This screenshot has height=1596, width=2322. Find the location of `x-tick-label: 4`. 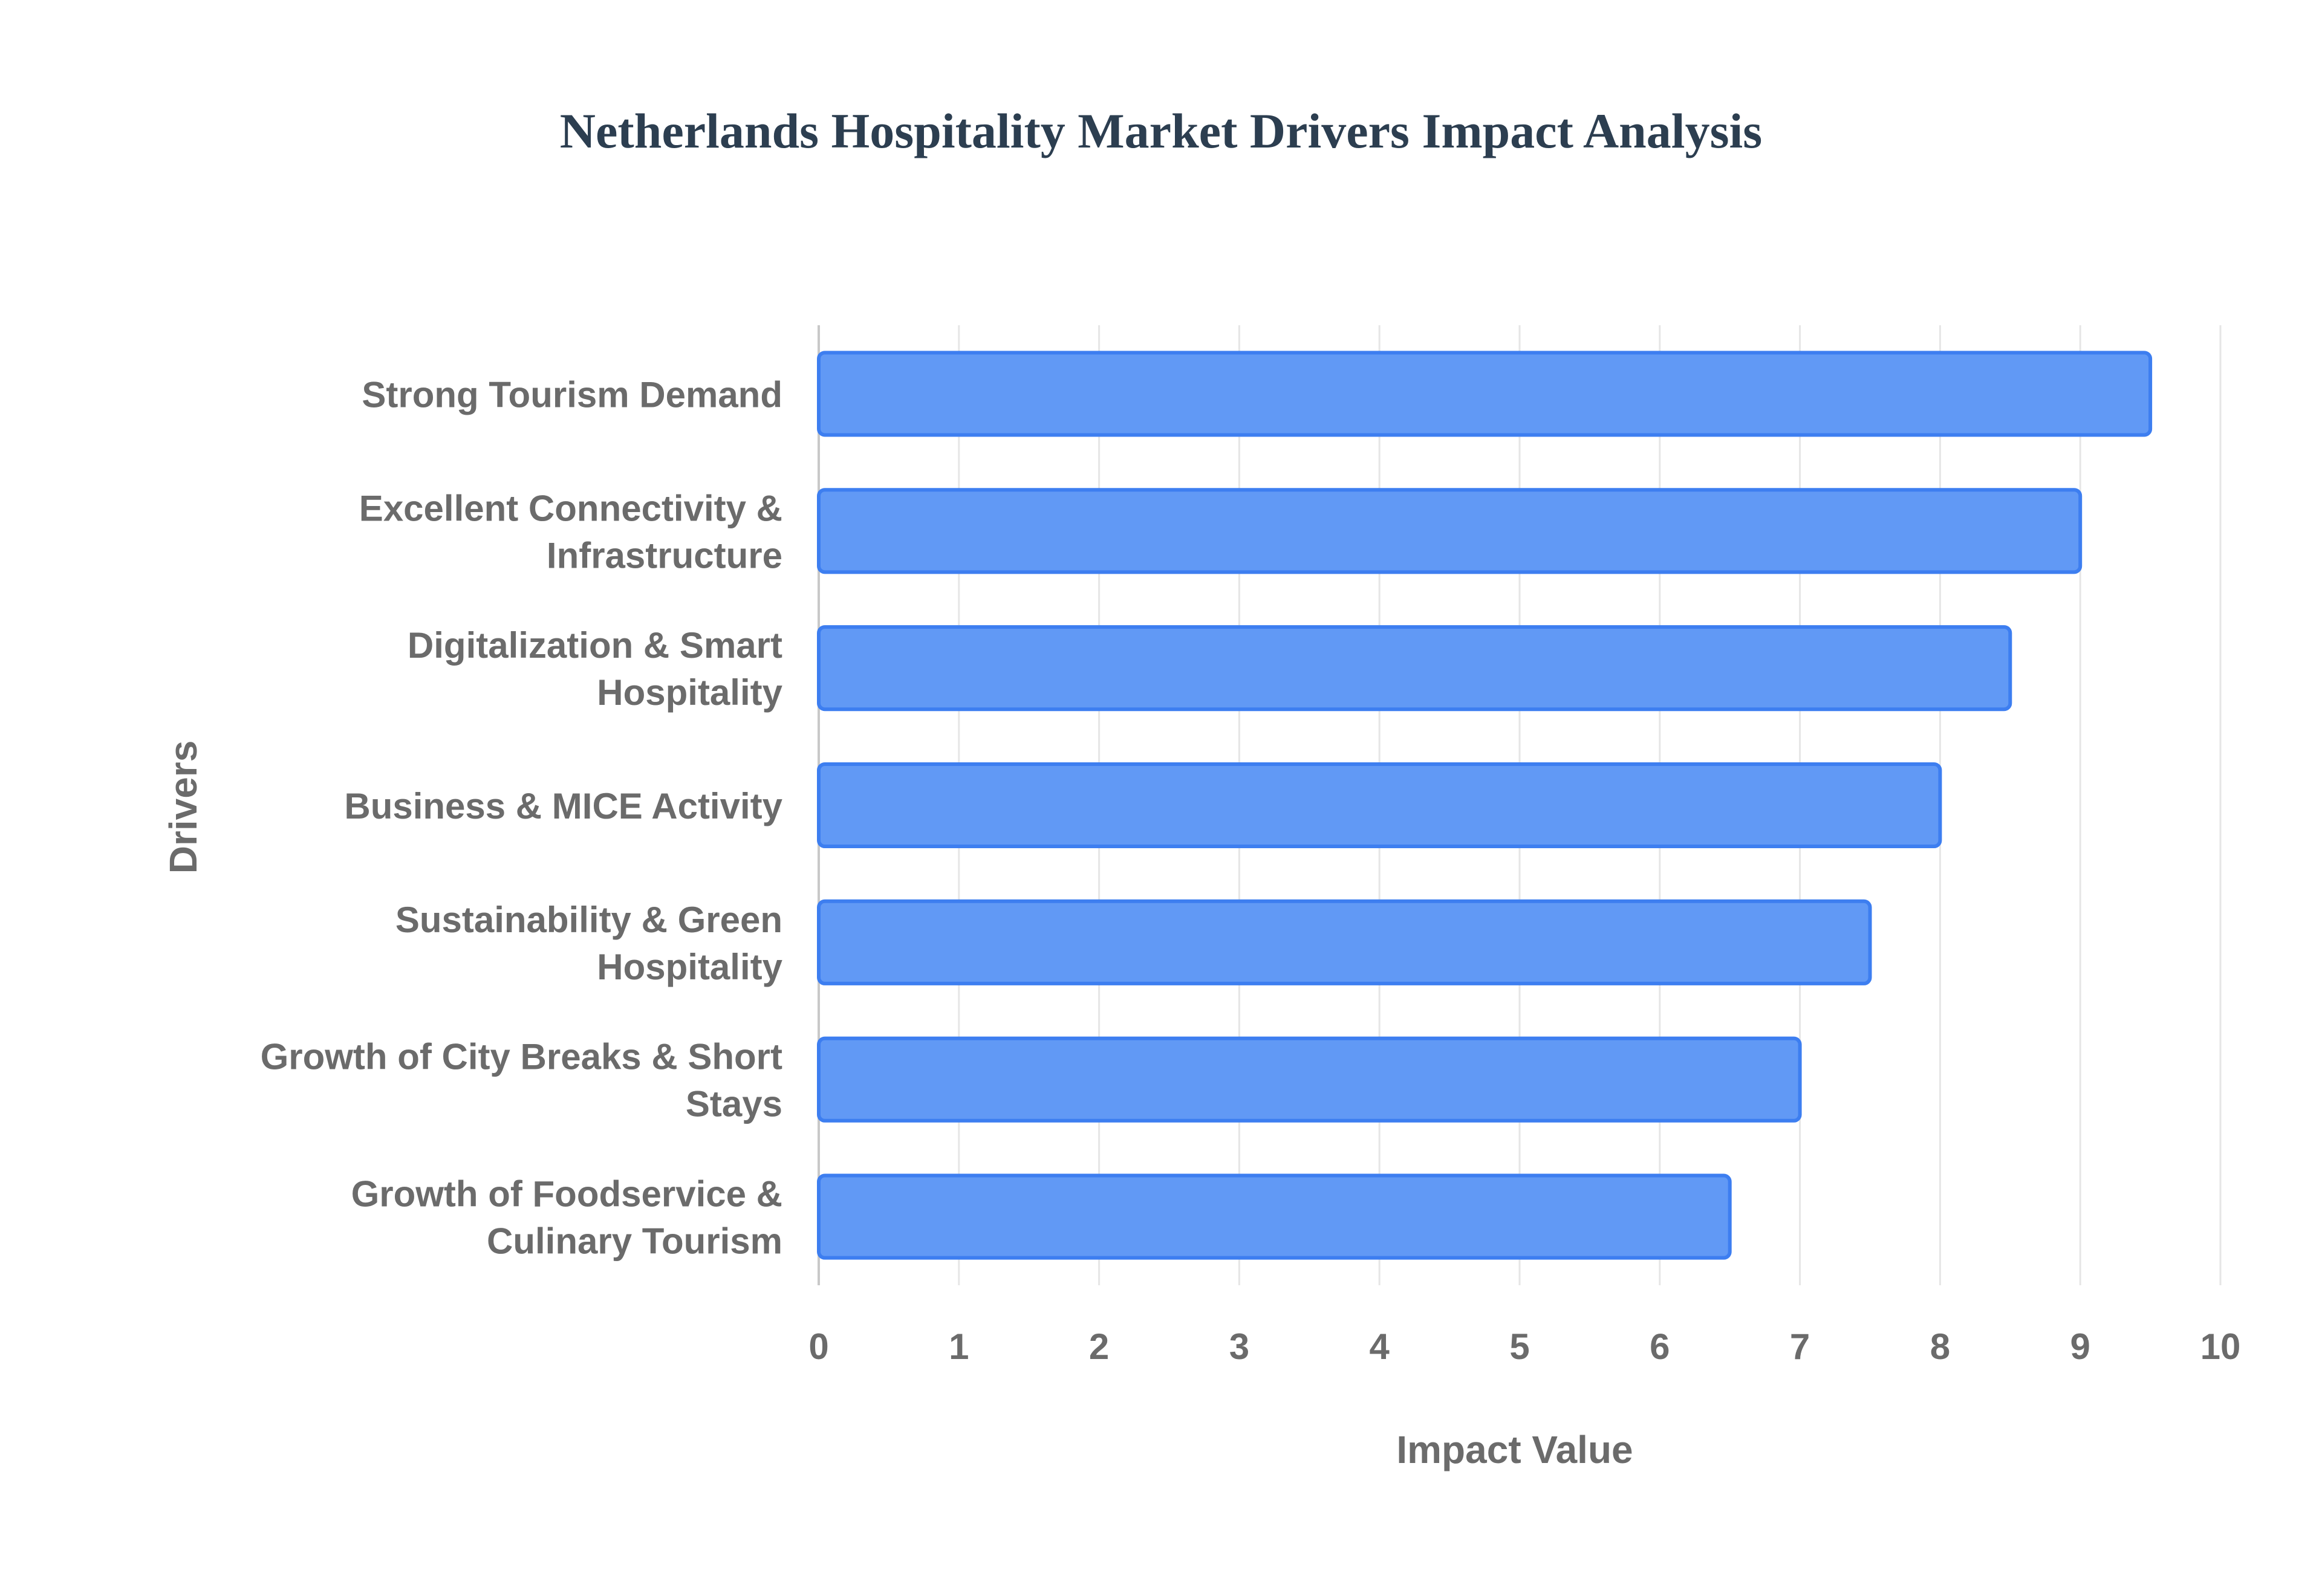

x-tick-label: 4 is located at coordinates (1380, 1346).